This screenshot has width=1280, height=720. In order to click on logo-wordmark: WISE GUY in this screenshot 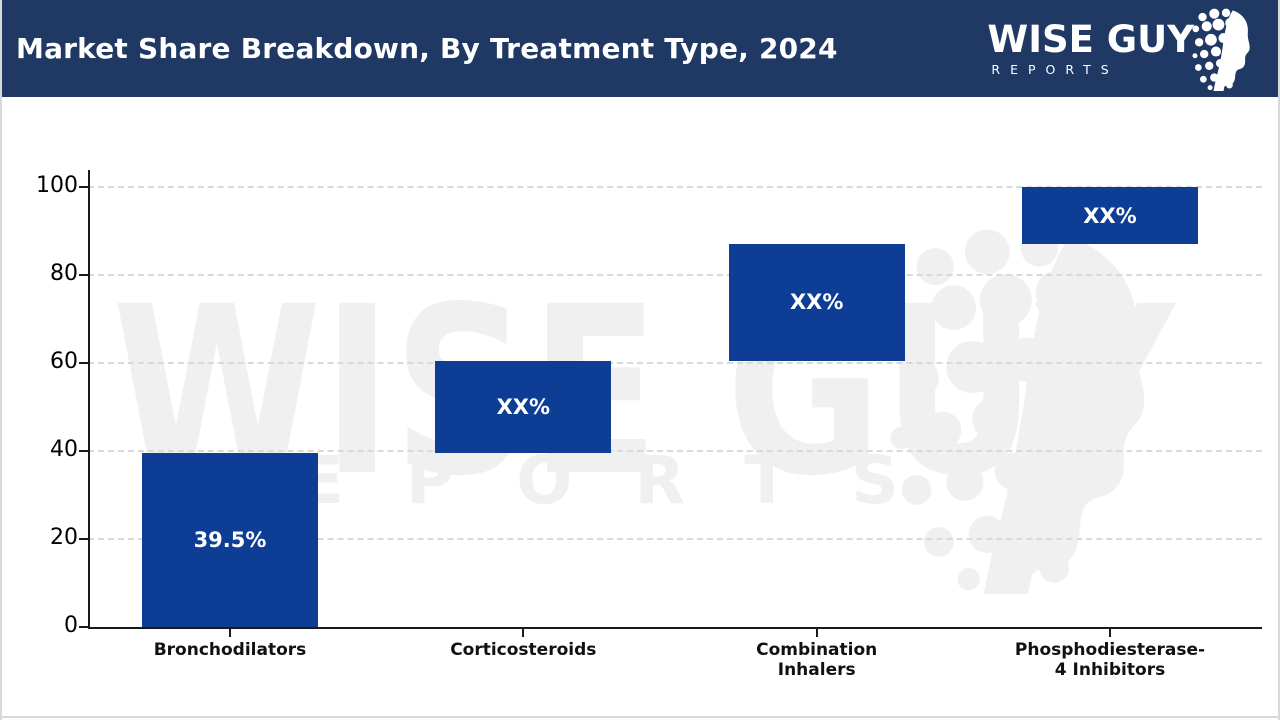, I will do `click(1090, 39)`.